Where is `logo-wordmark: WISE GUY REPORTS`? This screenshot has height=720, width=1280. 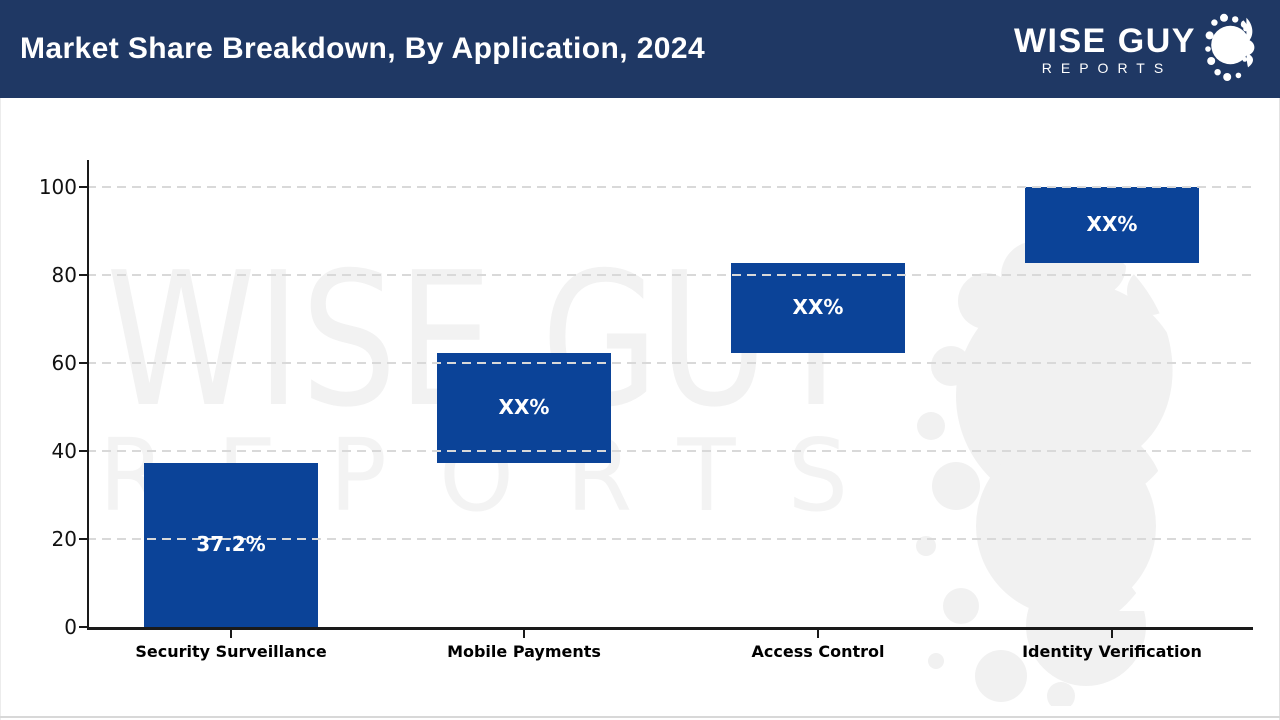 logo-wordmark: WISE GUY REPORTS is located at coordinates (1105, 49).